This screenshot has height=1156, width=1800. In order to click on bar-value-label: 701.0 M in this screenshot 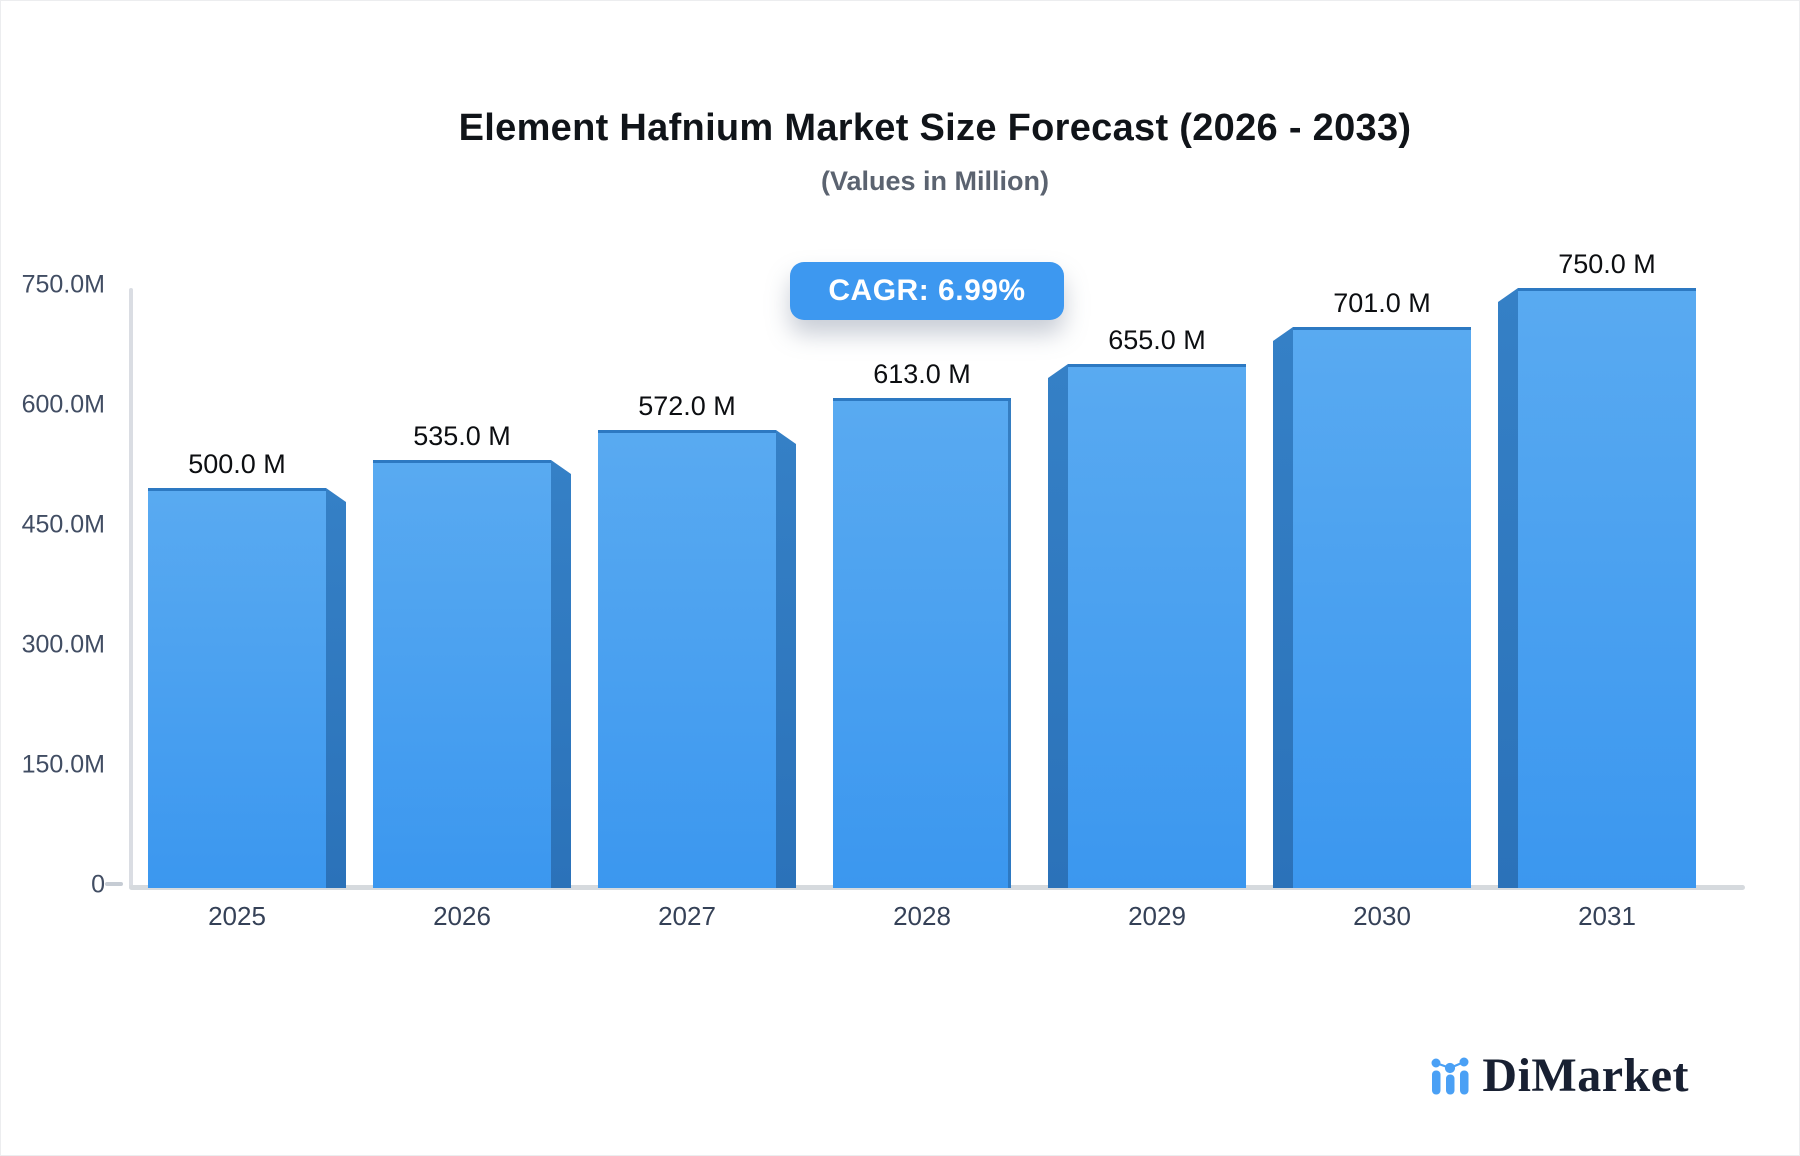, I will do `click(1382, 303)`.